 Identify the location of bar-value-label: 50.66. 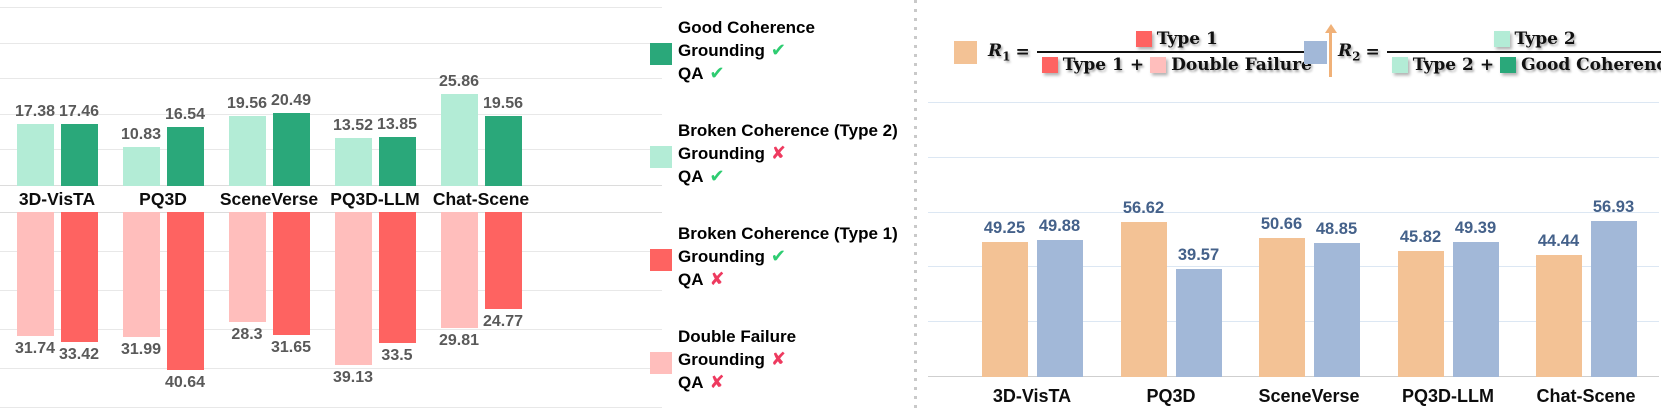
(1281, 224).